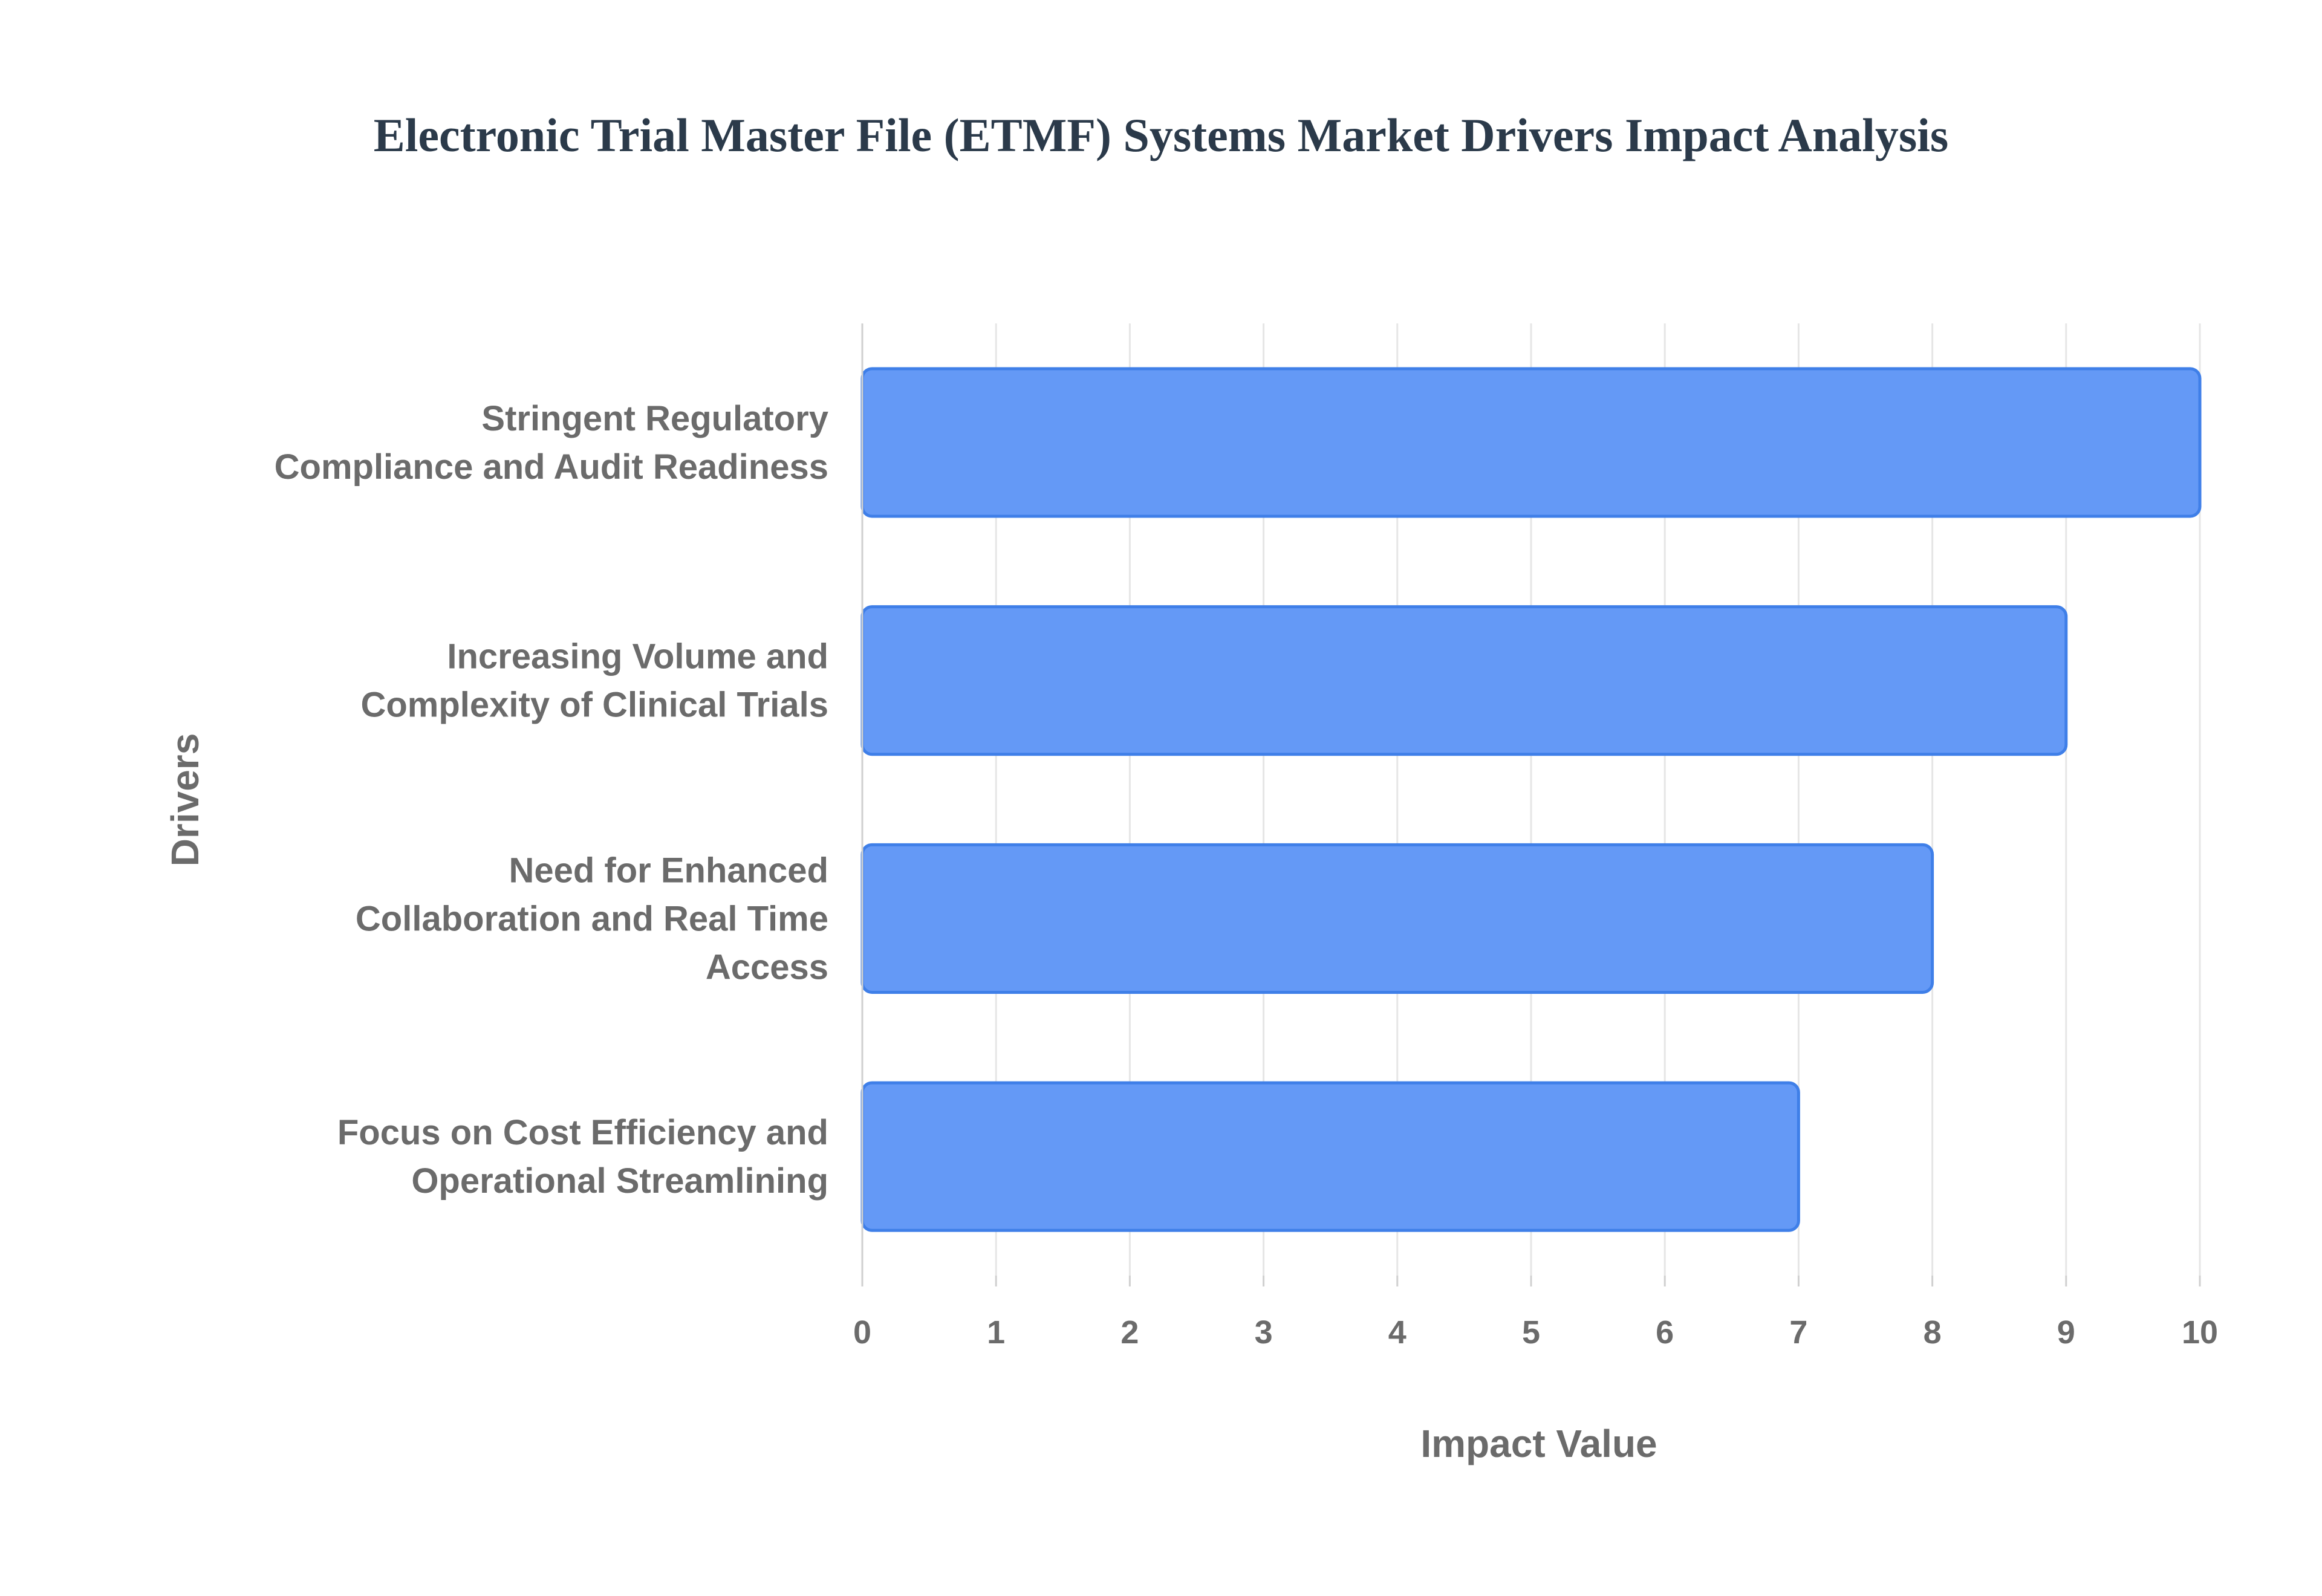 Image resolution: width=2322 pixels, height=1596 pixels. I want to click on x-tick-label: 1, so click(996, 1332).